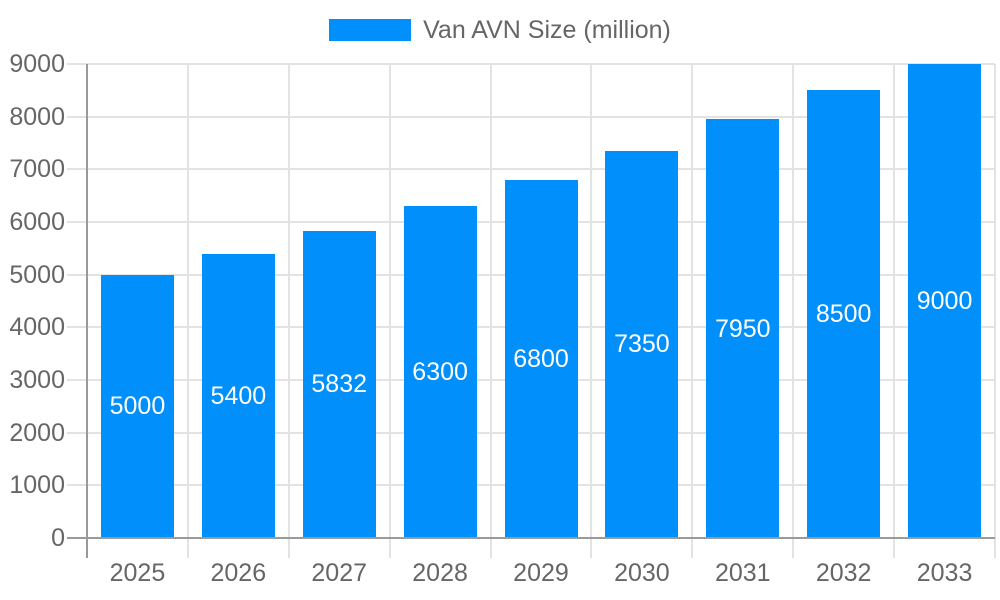 This screenshot has height=600, width=1000. I want to click on bar-value-label: 6800, so click(541, 358).